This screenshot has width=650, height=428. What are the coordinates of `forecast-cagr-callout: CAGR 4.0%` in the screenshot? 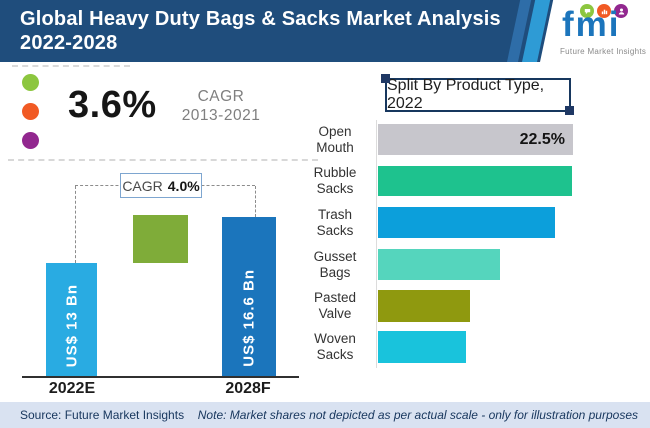 It's located at (161, 185).